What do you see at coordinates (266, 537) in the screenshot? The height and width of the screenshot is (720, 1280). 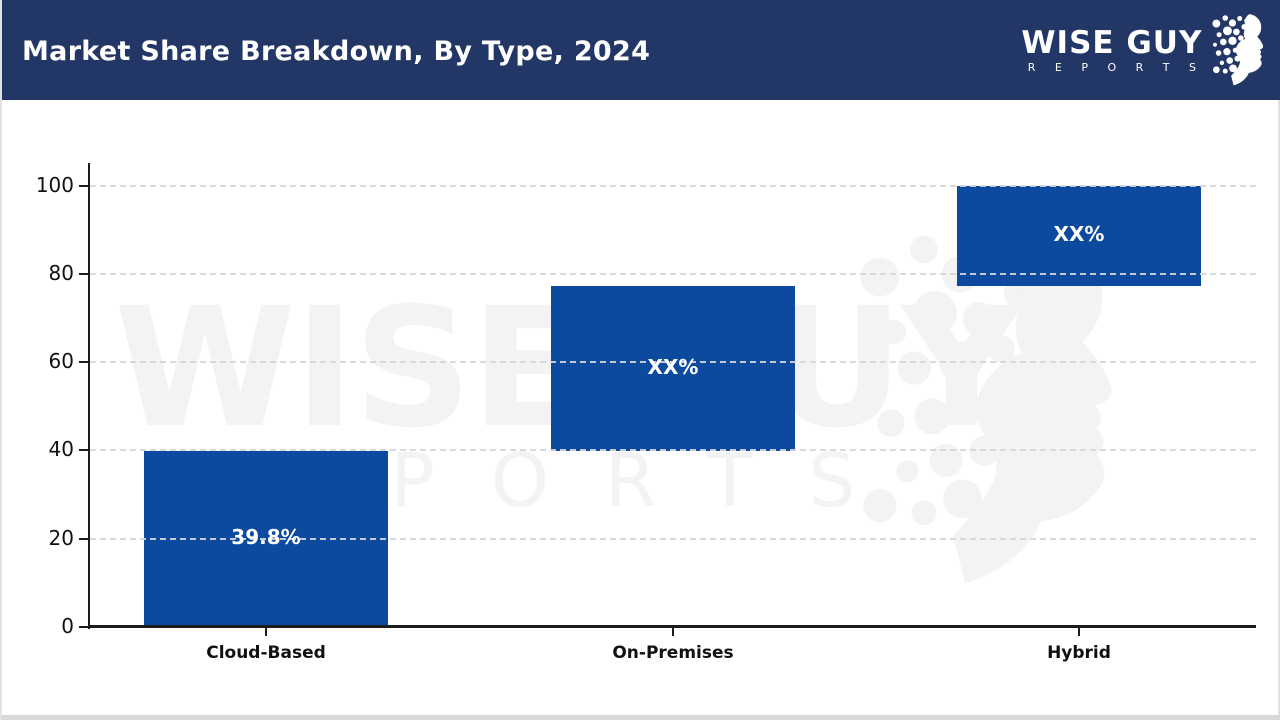 I see `bar-value-label: 39.8%` at bounding box center [266, 537].